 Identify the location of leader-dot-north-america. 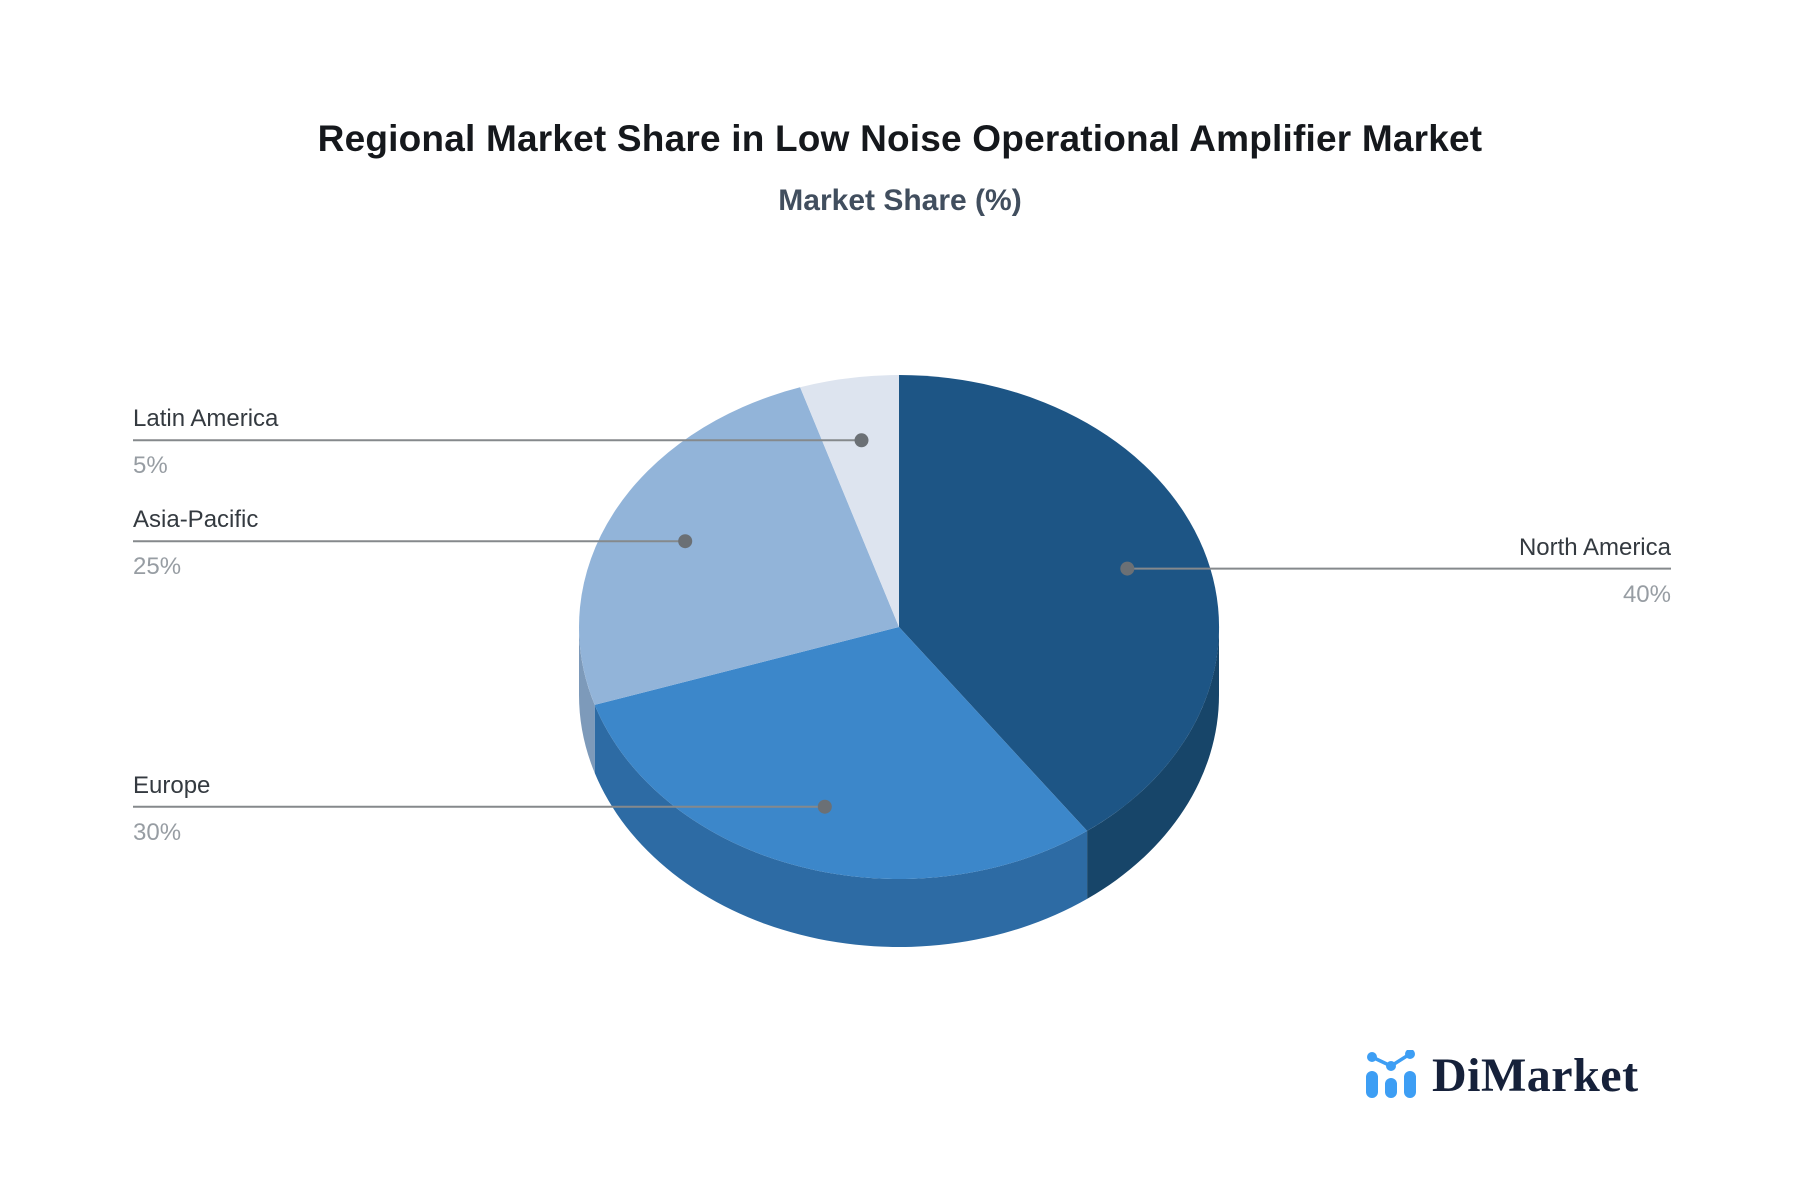
(1127, 568).